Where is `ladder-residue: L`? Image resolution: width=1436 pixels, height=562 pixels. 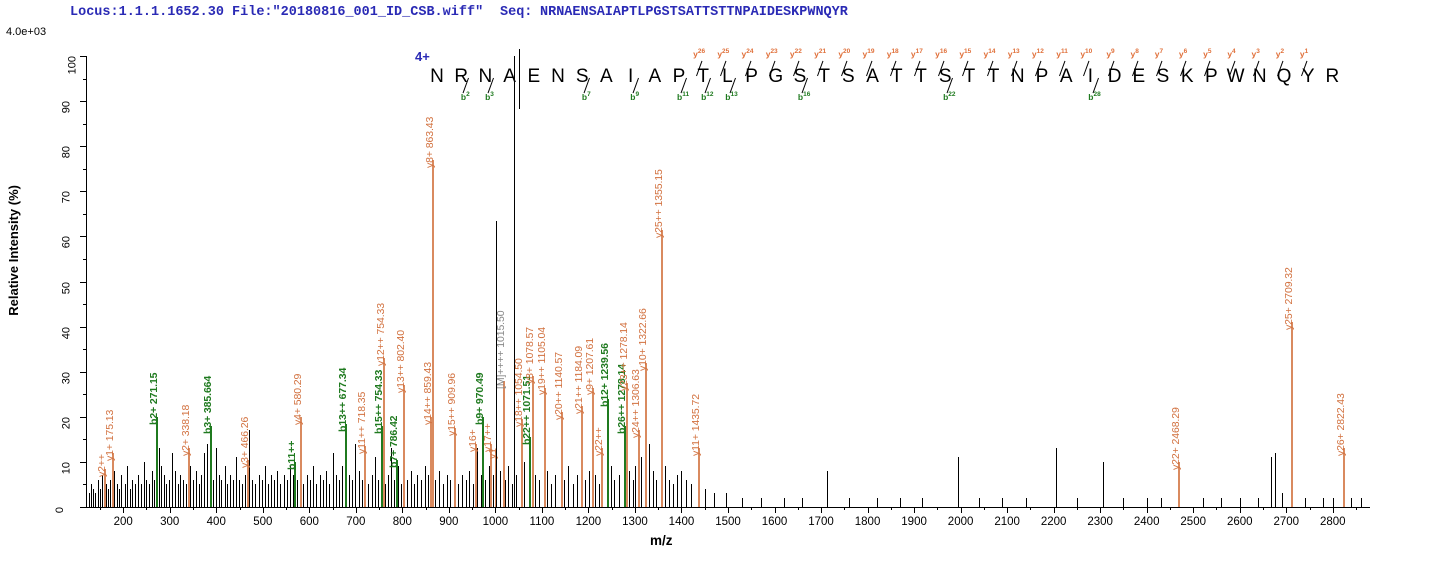
ladder-residue: L is located at coordinates (727, 76).